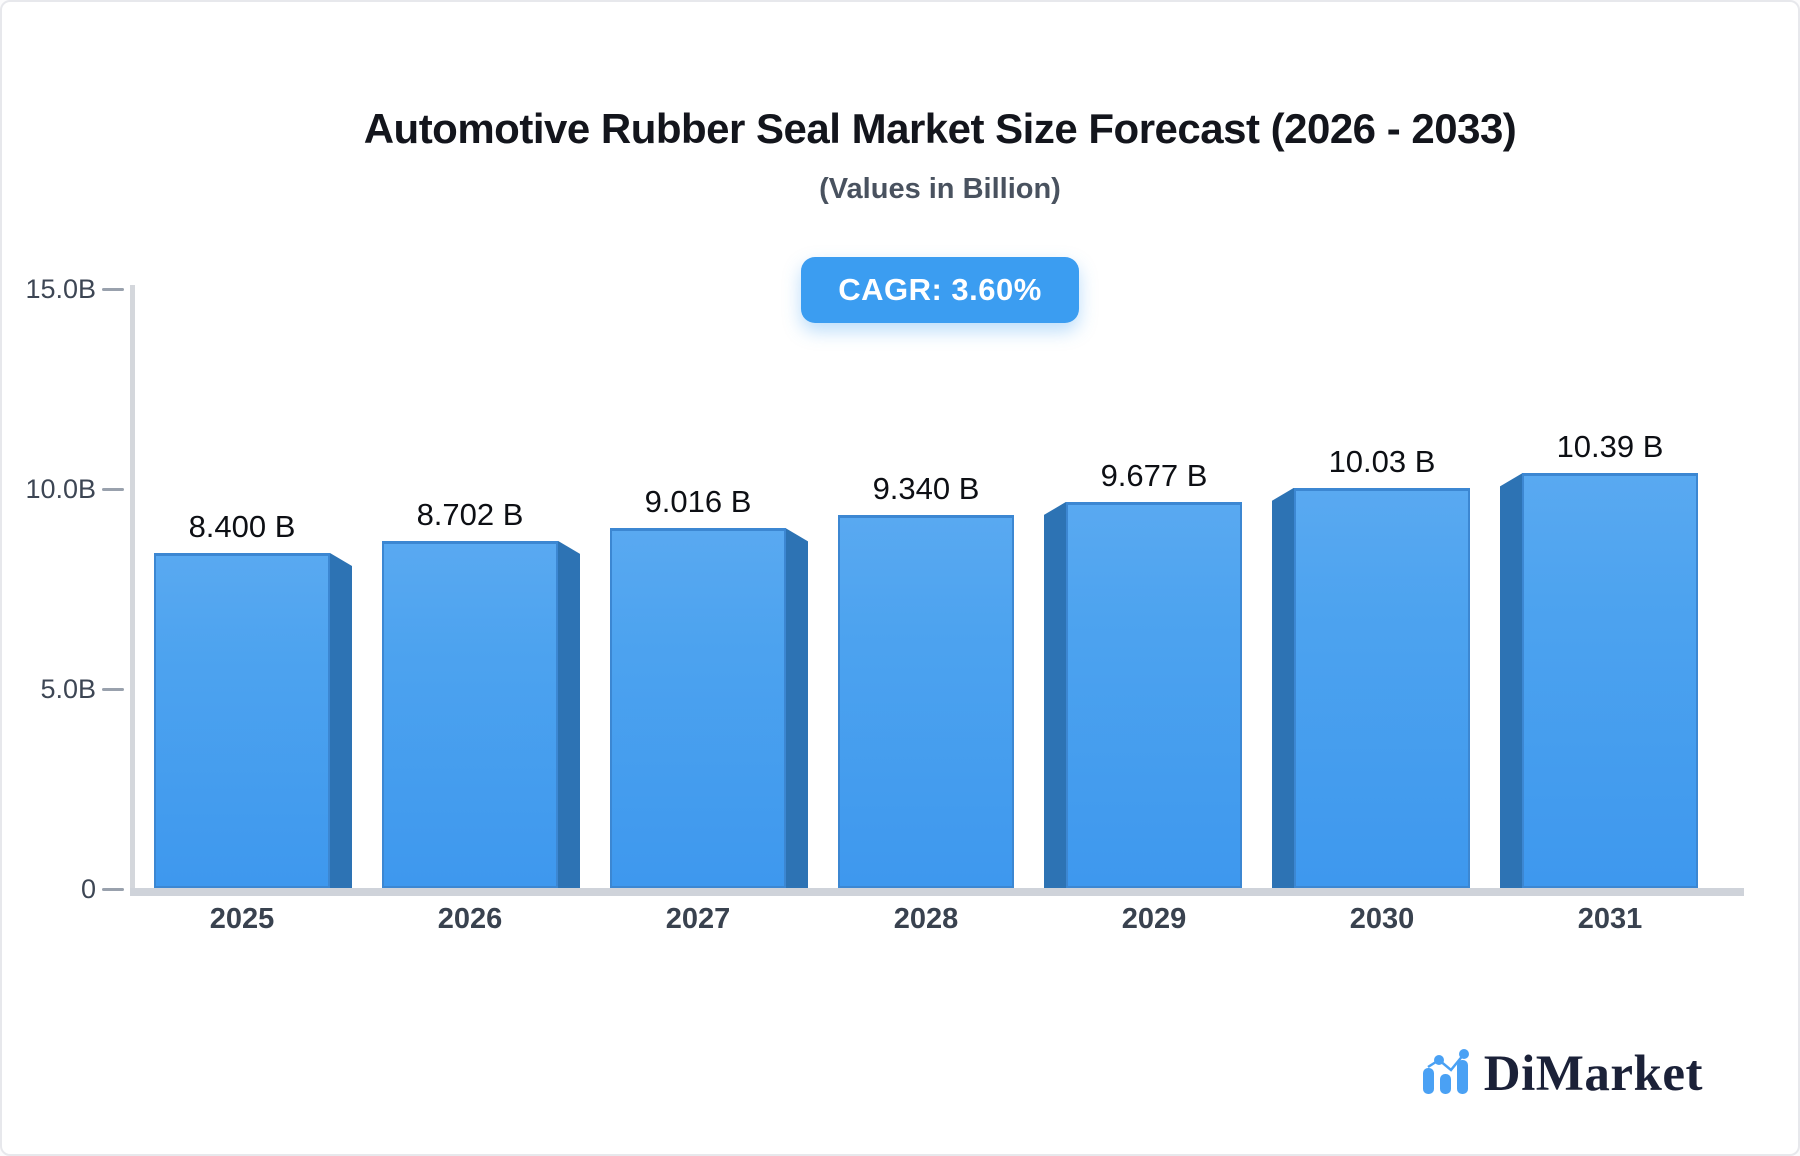 This screenshot has height=1156, width=1800. I want to click on brand-logo: DiMarket, so click(1562, 1074).